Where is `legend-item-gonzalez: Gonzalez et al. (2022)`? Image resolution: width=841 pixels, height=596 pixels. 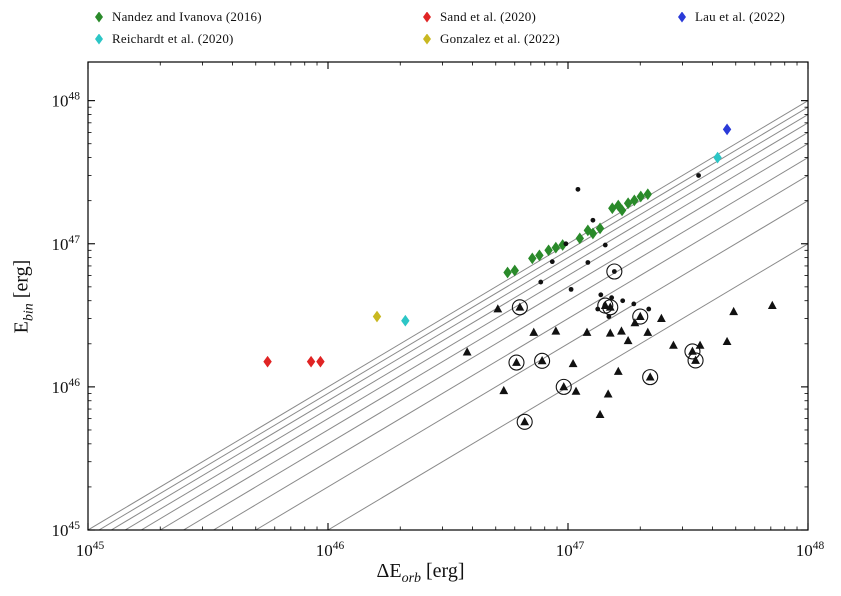 legend-item-gonzalez: Gonzalez et al. (2022) is located at coordinates (491, 39).